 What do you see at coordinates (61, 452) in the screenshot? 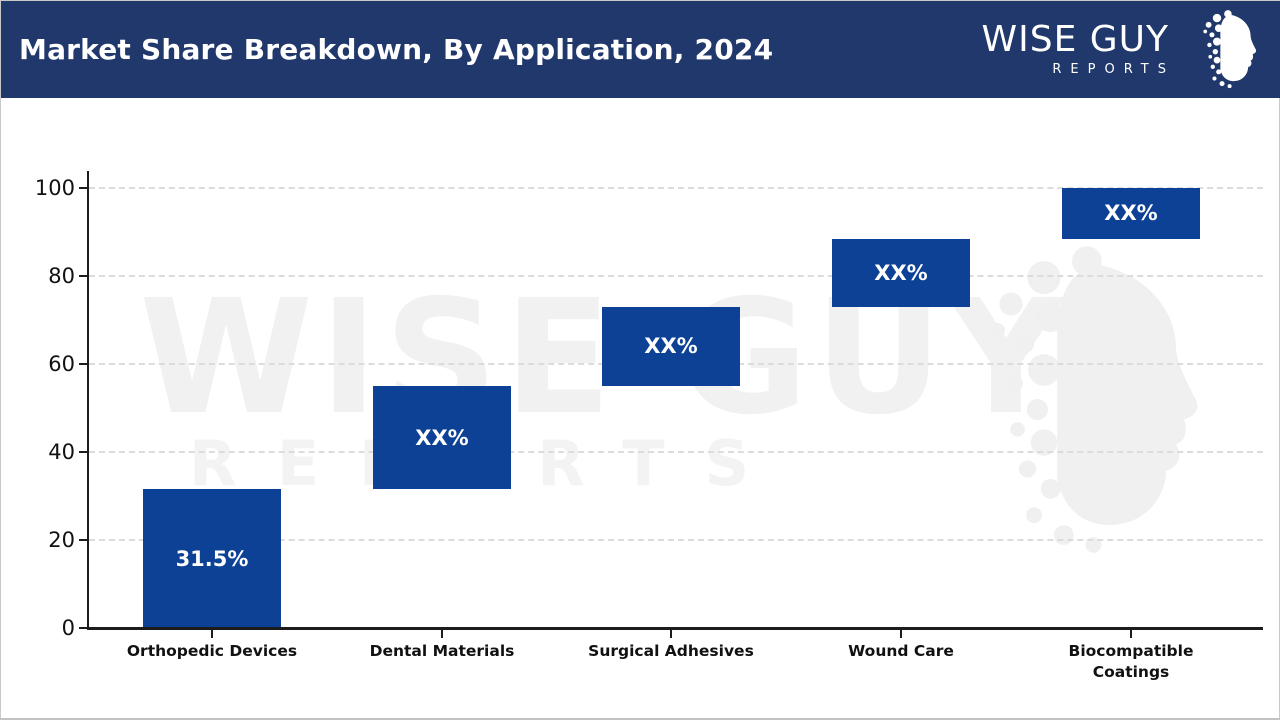
I see `y-axis-tick-label: 40` at bounding box center [61, 452].